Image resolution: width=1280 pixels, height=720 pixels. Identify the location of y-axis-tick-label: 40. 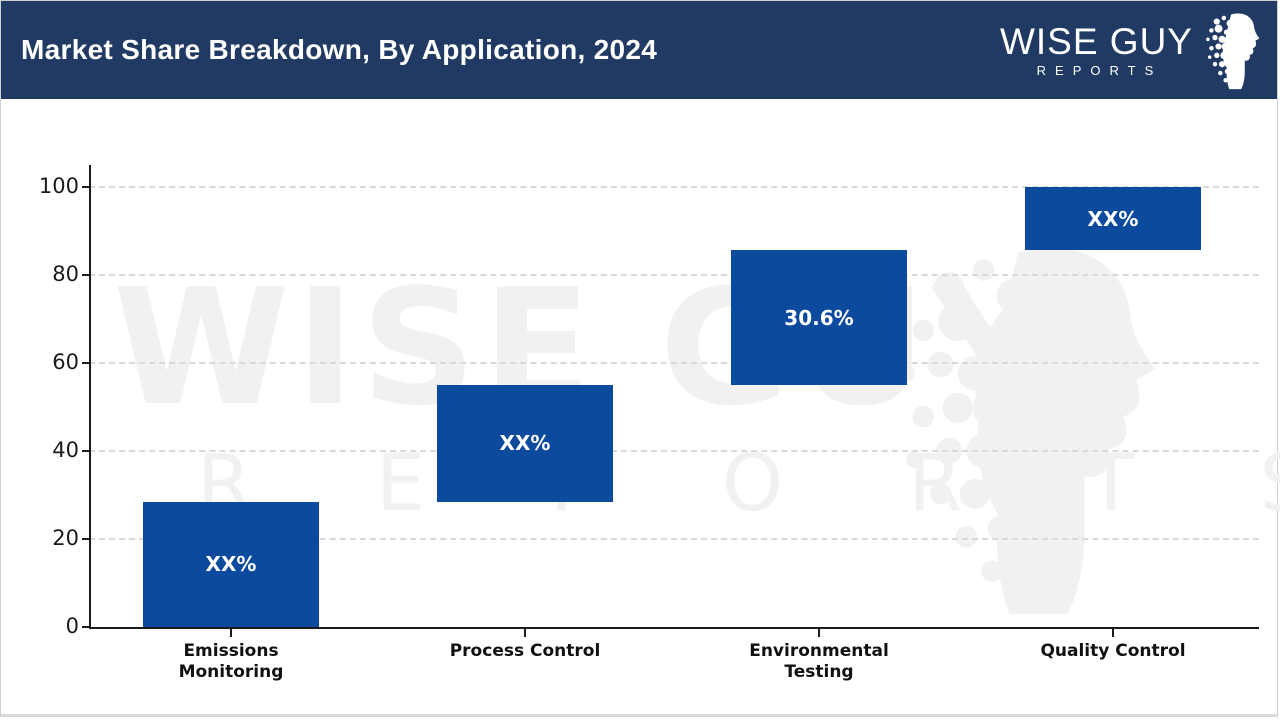
(65, 450).